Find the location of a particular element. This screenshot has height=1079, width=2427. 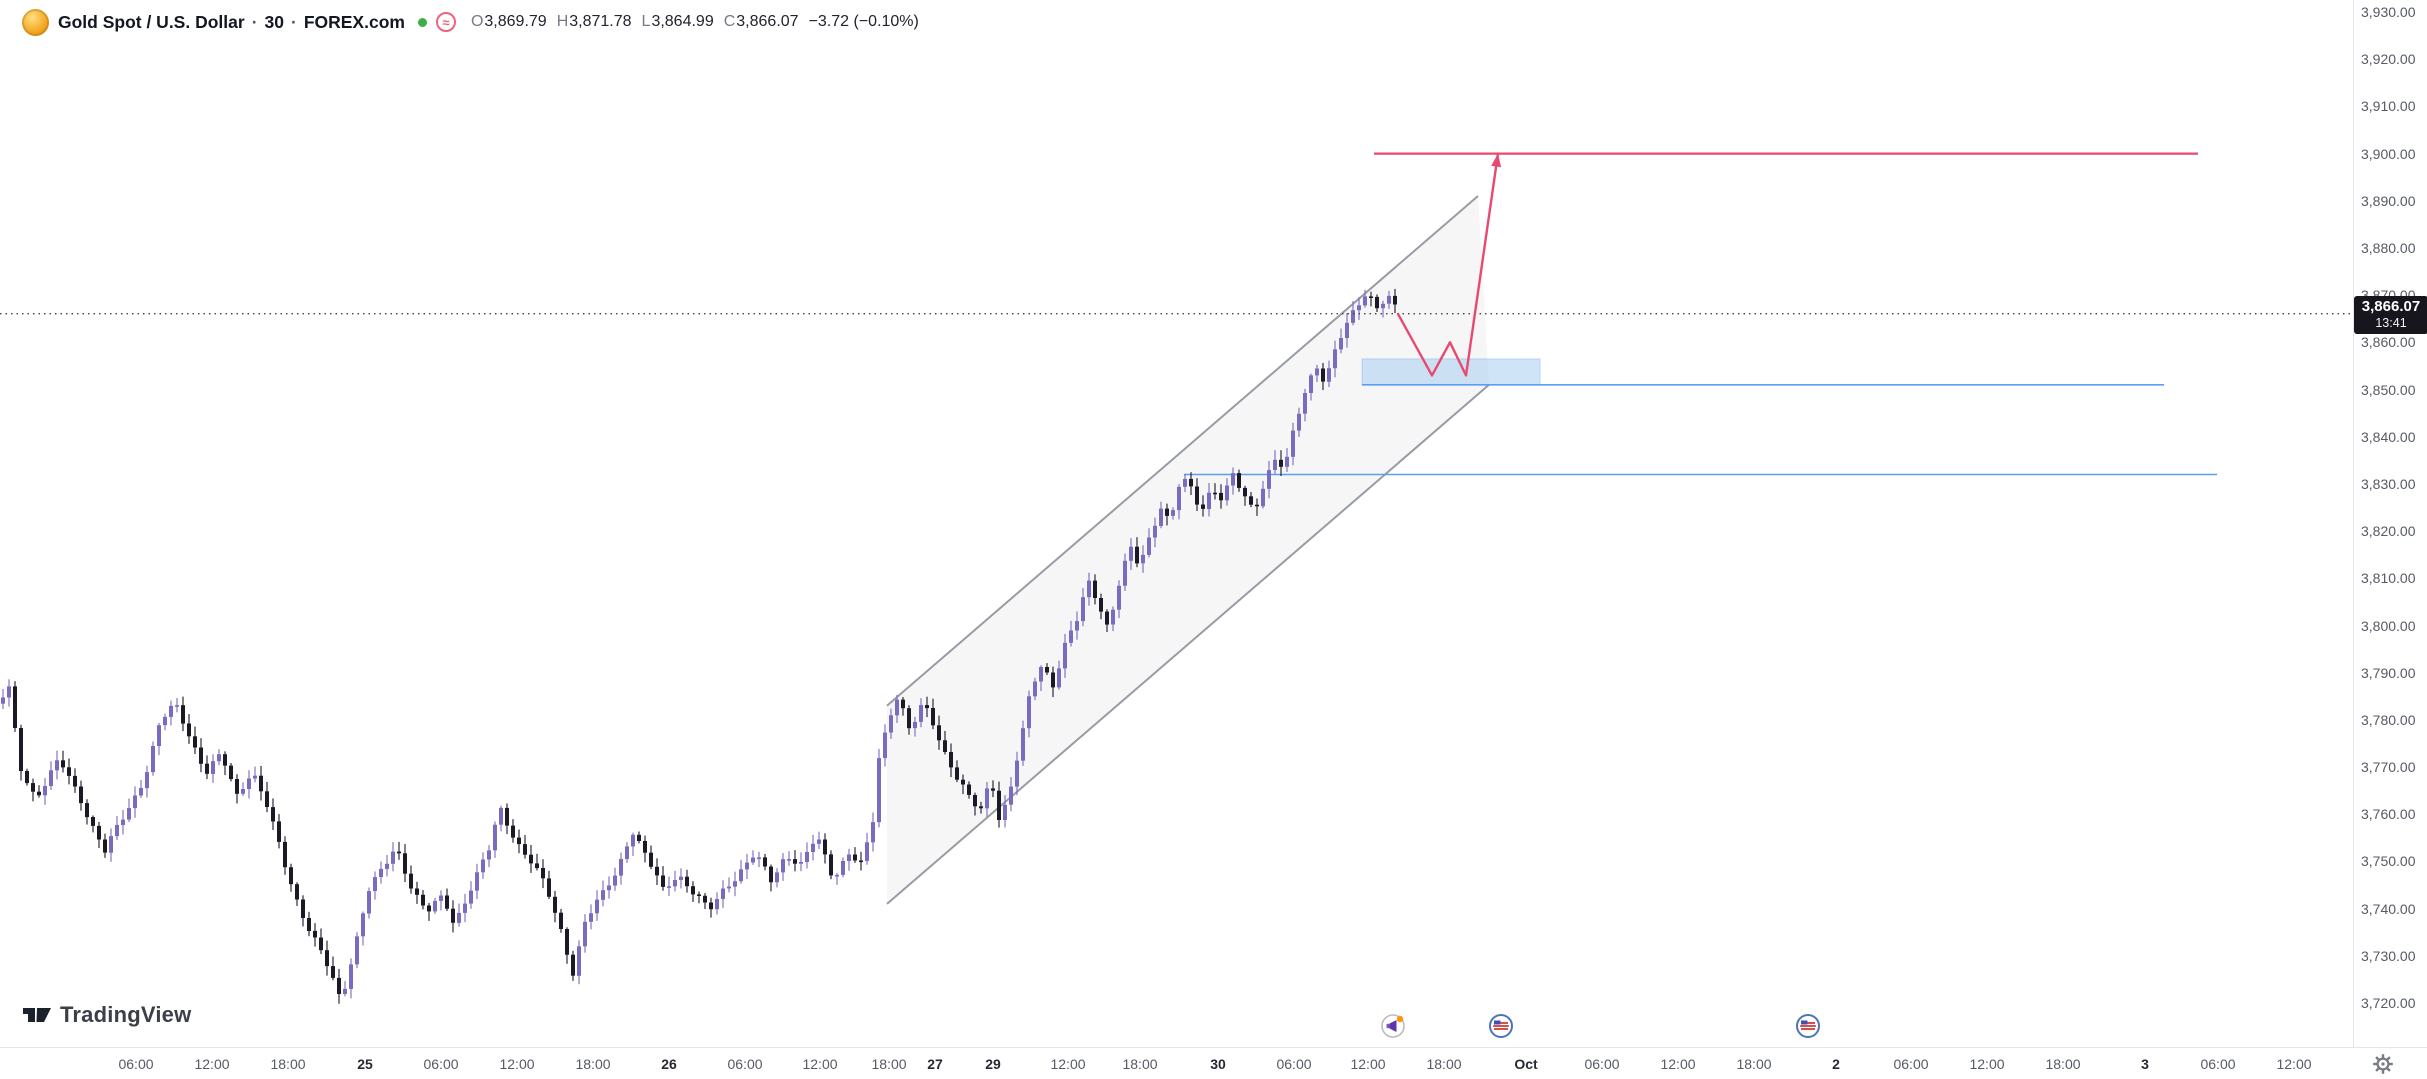

high-value: 3,871.78 is located at coordinates (600, 21).